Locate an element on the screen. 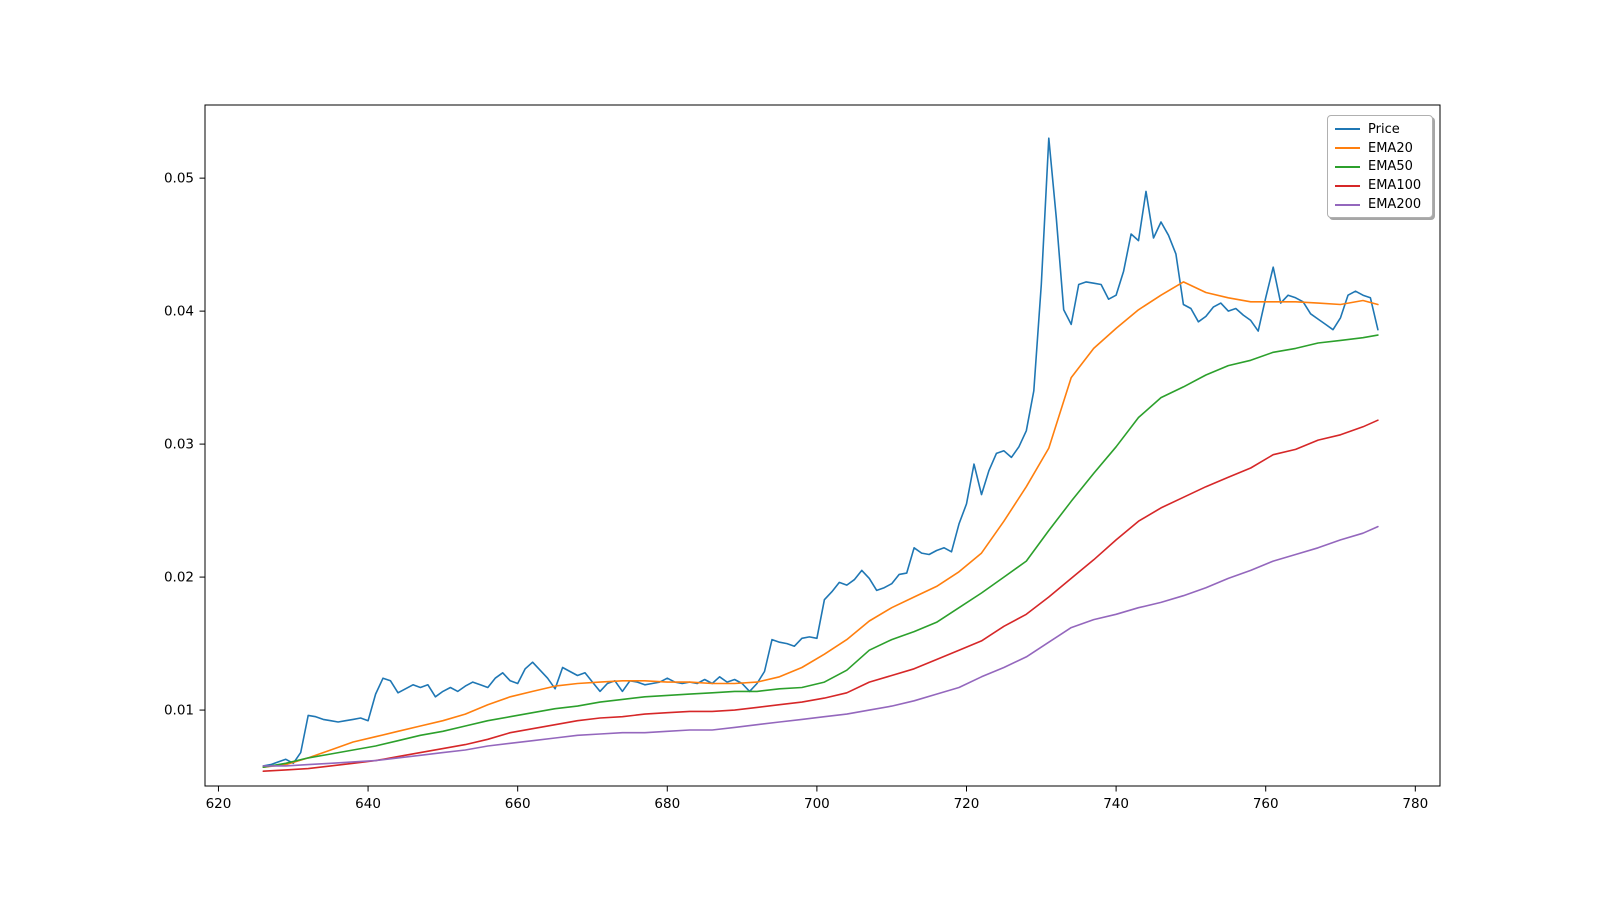 Image resolution: width=1600 pixels, height=900 pixels. x-tick-label: 680 is located at coordinates (667, 804).